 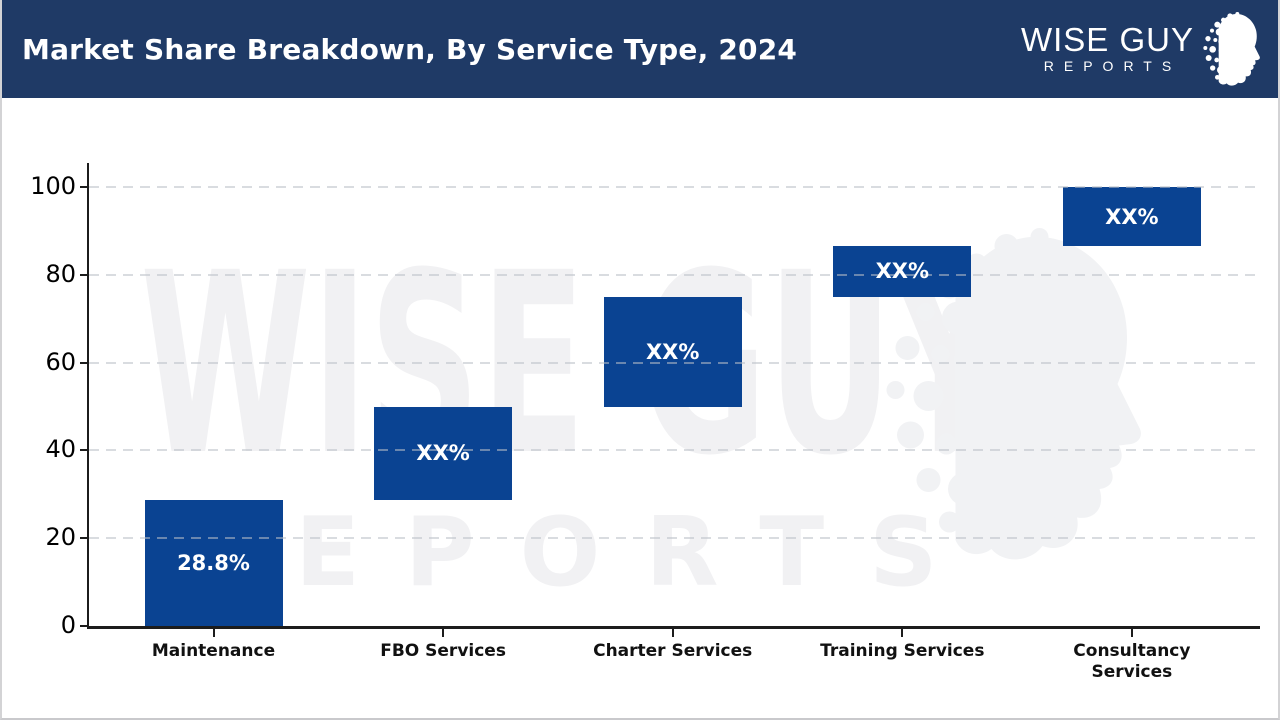 I want to click on y-tick-label: 100, so click(x=53, y=186).